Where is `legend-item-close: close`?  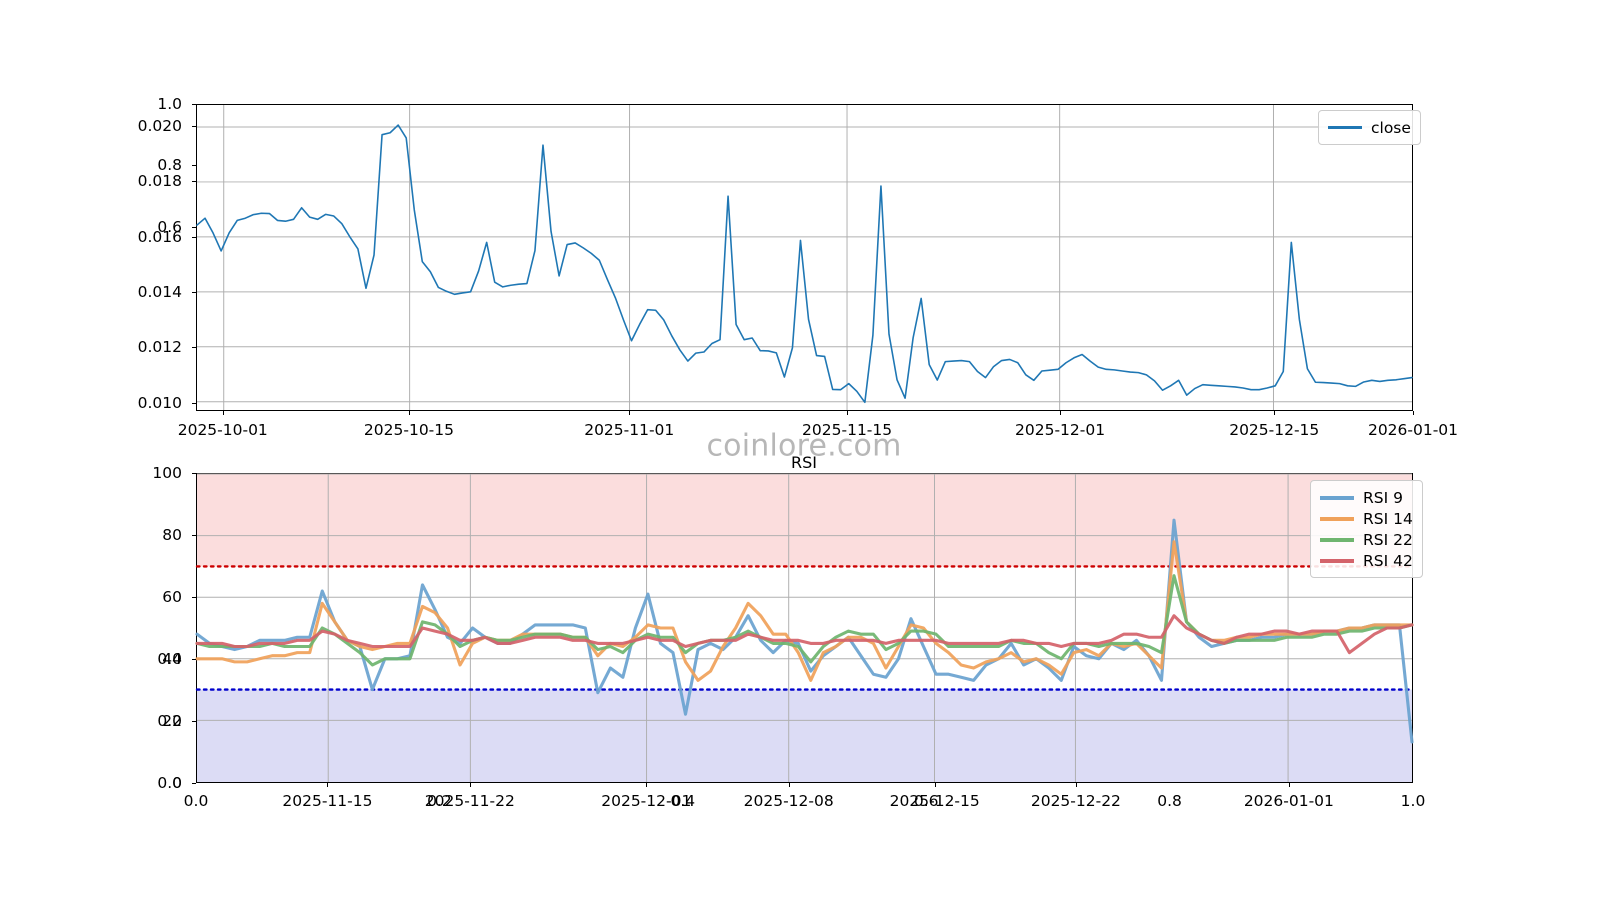
legend-item-close: close is located at coordinates (1369, 127).